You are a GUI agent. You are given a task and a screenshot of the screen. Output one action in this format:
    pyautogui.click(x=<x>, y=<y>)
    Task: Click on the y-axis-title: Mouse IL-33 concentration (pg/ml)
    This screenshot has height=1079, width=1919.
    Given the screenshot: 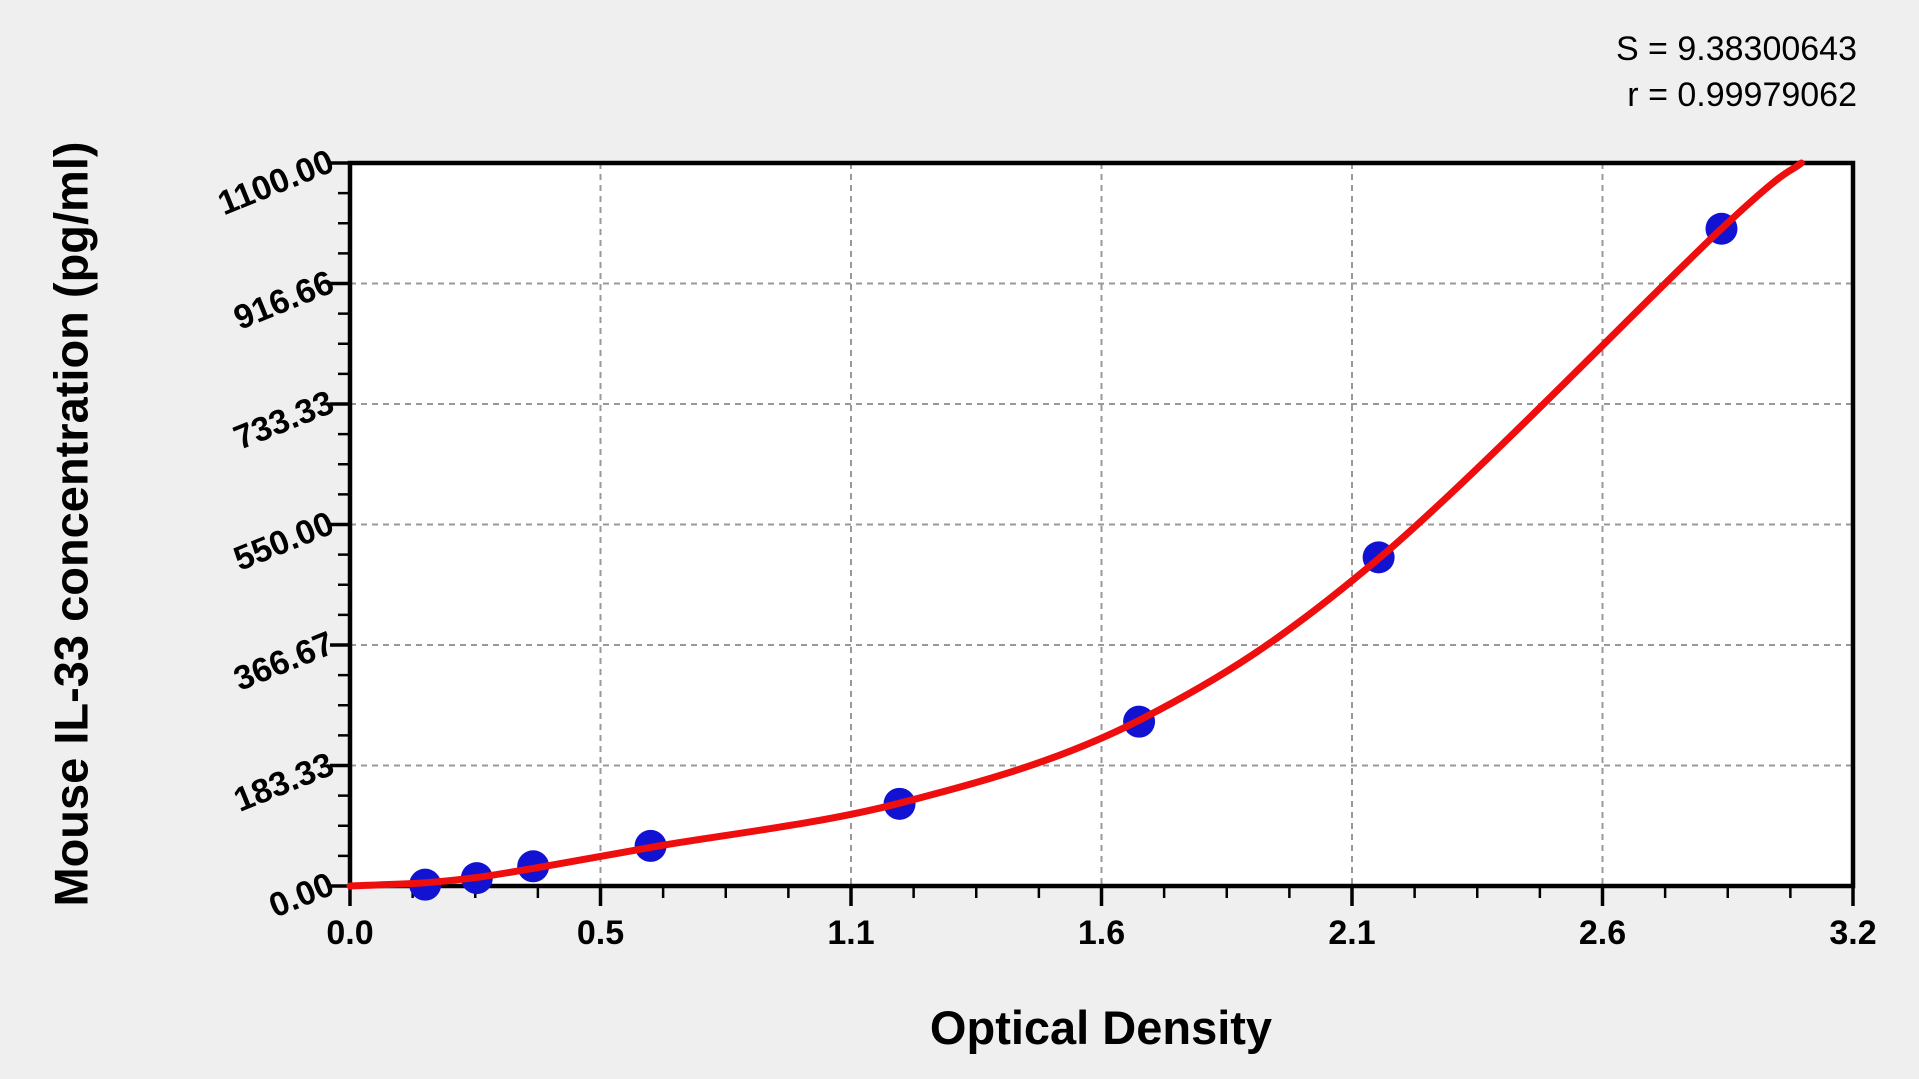 What is the action you would take?
    pyautogui.click(x=71, y=524)
    